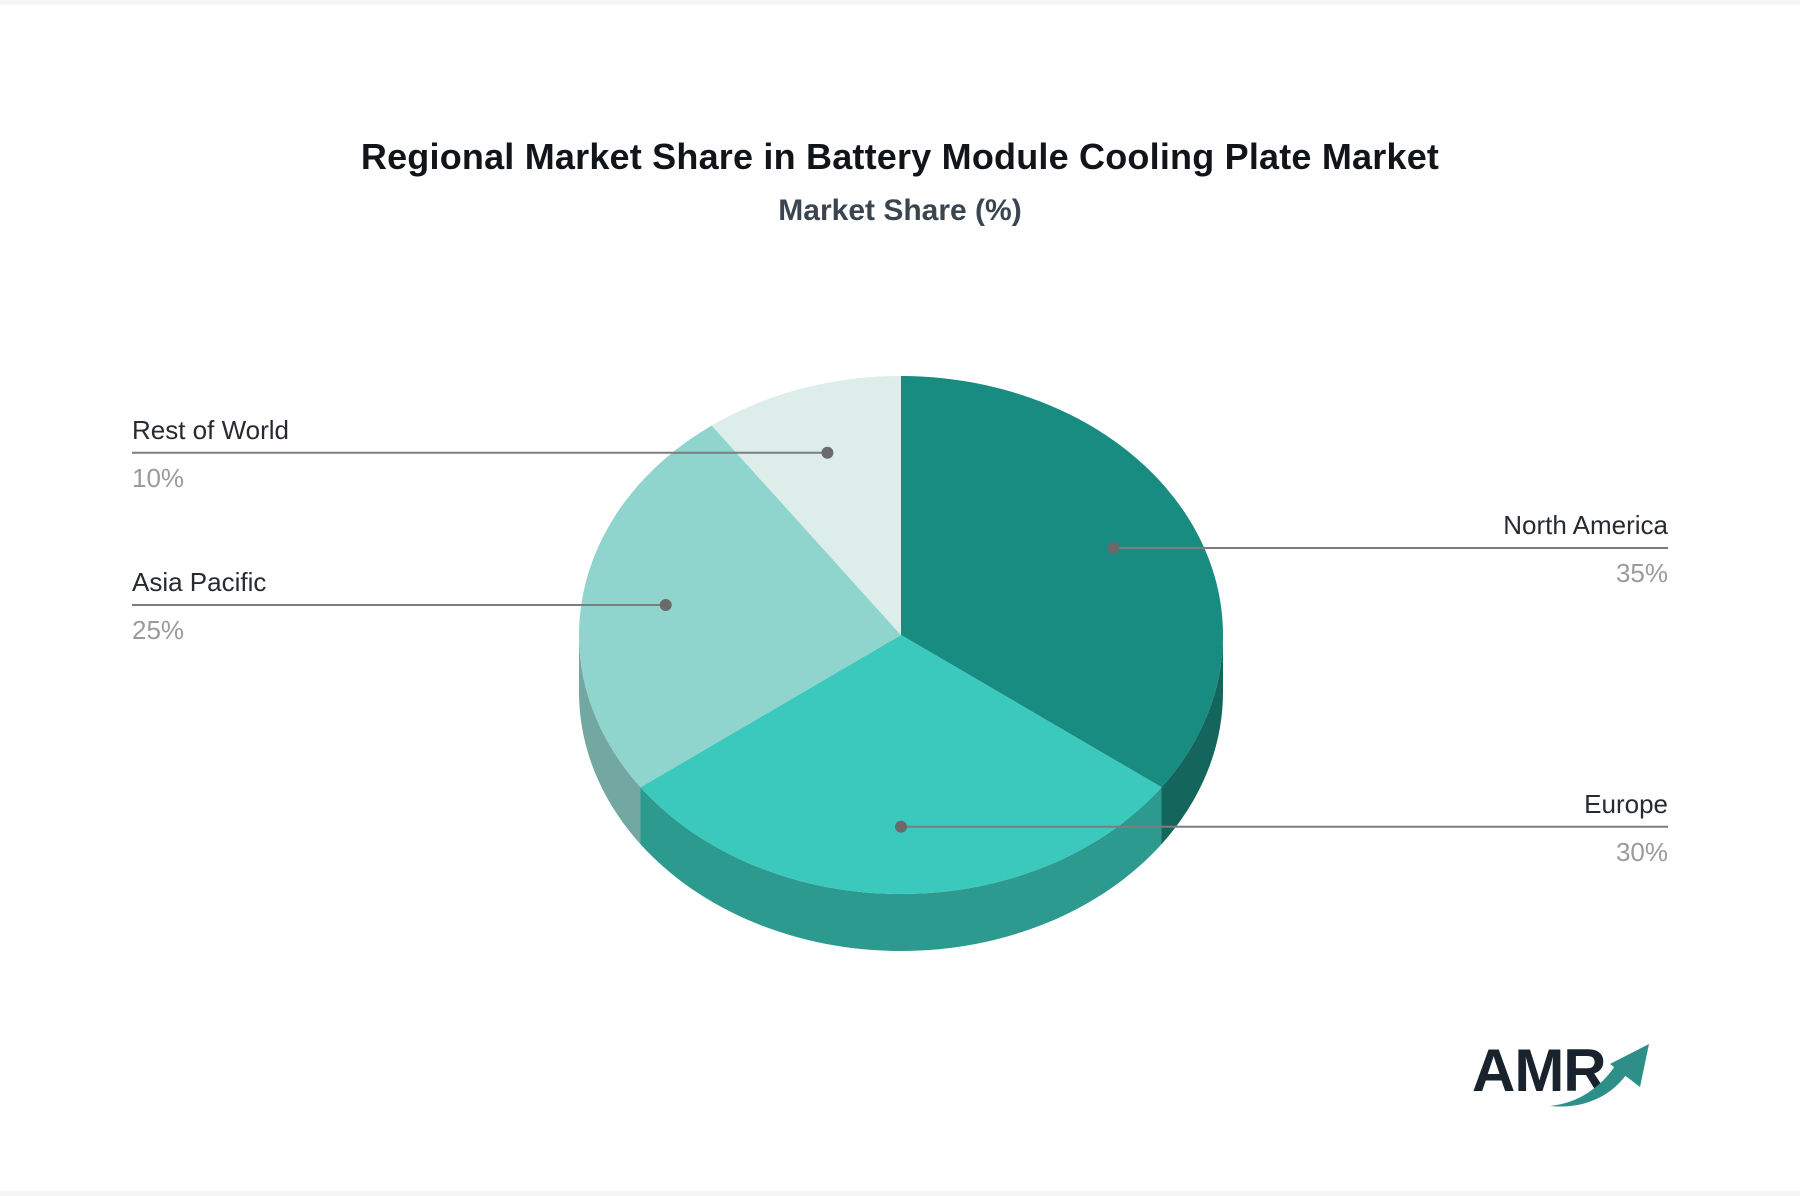 The height and width of the screenshot is (1196, 1800). What do you see at coordinates (1062, 582) in the screenshot?
I see `pie-slice-north-america` at bounding box center [1062, 582].